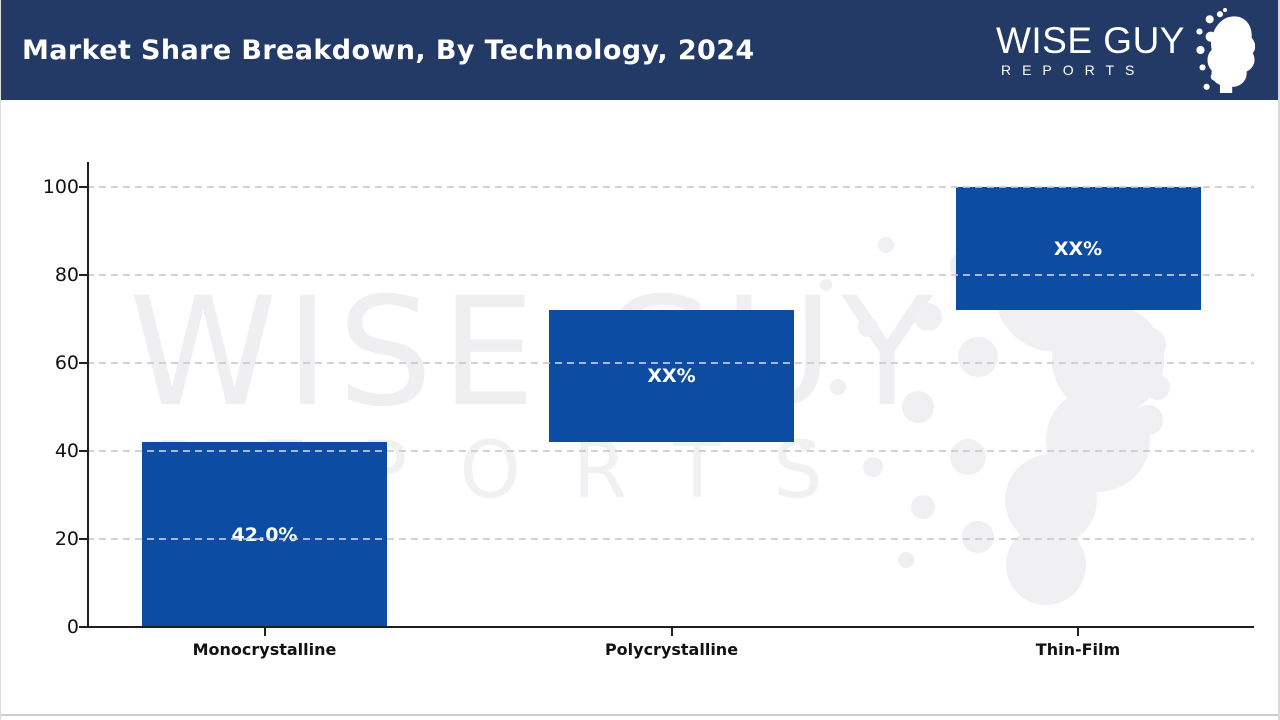 Image resolution: width=1280 pixels, height=720 pixels. Describe the element at coordinates (670, 275) in the screenshot. I see `gridline-y80` at that location.